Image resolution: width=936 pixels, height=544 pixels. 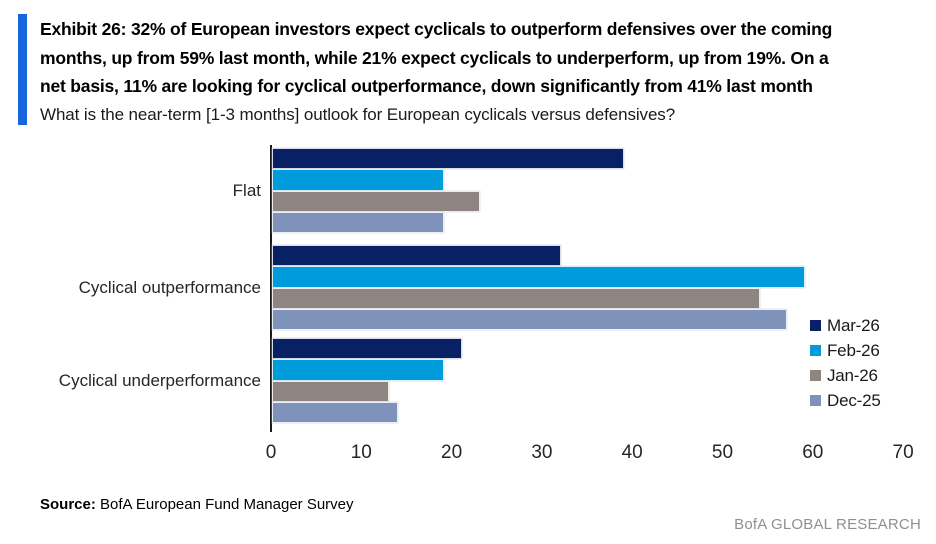 I want to click on category-label-flat: Flat, so click(x=246, y=190).